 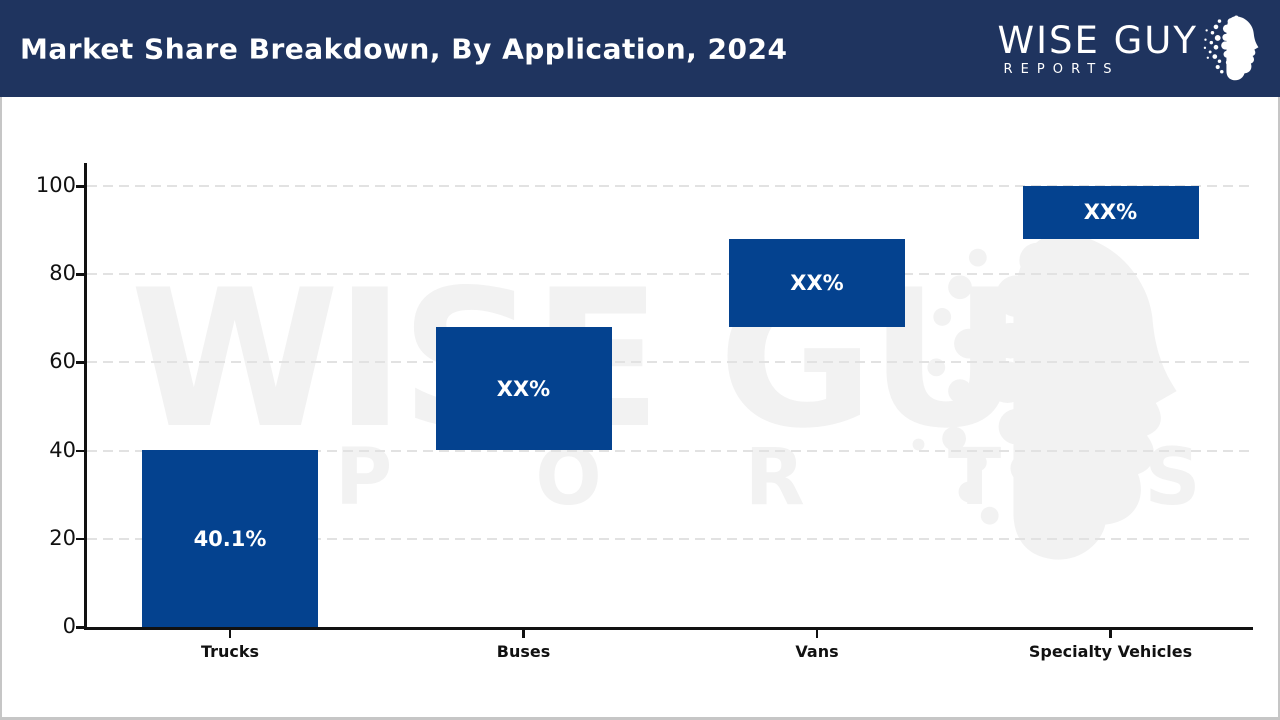 I want to click on wiseguy-logo: WISE GUY REPORTS, so click(x=1132, y=49).